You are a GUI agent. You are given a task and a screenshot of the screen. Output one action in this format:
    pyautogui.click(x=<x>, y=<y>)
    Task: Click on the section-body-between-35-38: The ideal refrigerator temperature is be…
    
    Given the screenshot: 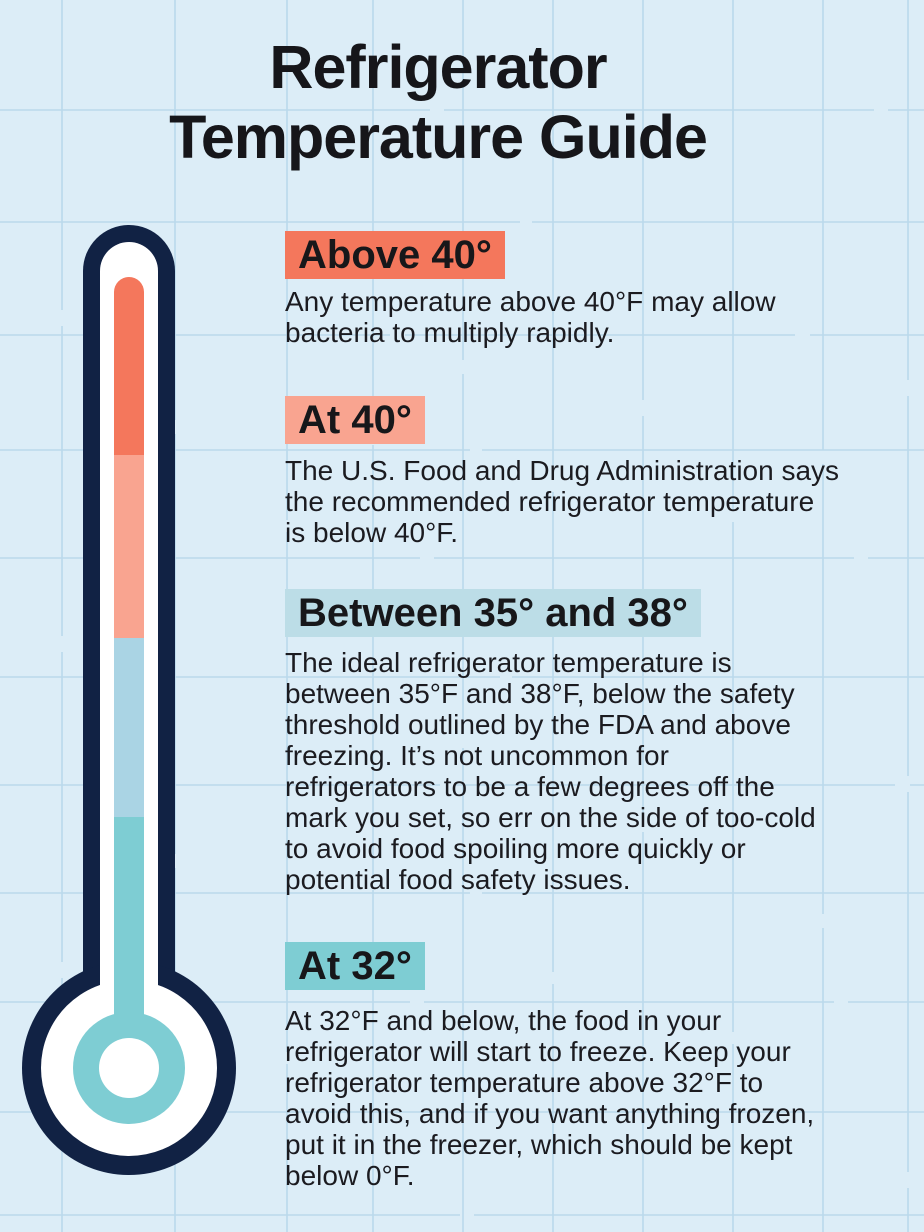 What is the action you would take?
    pyautogui.click(x=550, y=771)
    